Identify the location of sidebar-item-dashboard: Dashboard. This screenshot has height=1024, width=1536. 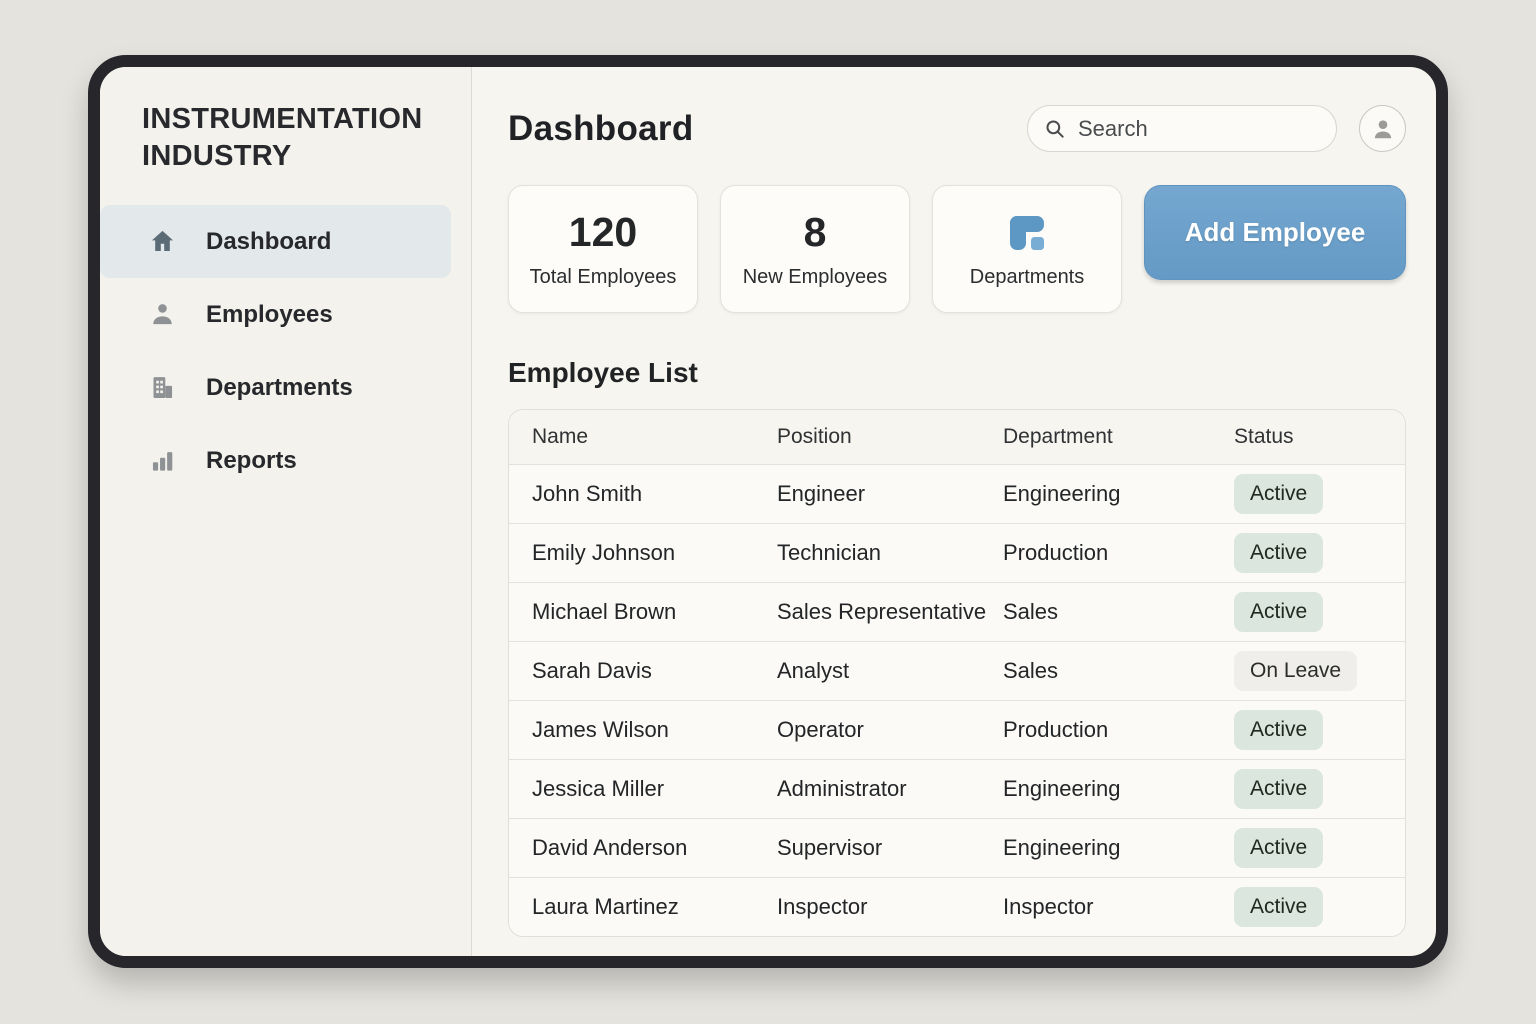
(275, 242).